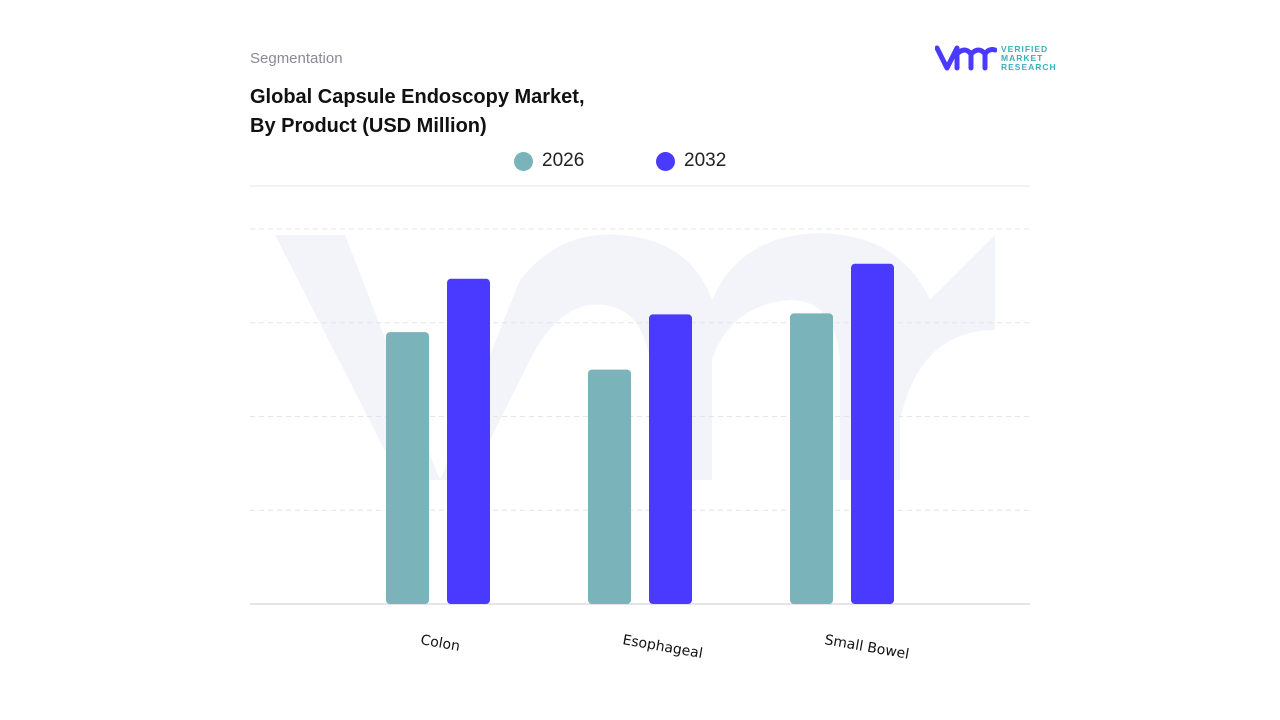 The height and width of the screenshot is (720, 1280). What do you see at coordinates (966, 58) in the screenshot?
I see `vmr-logo-icon` at bounding box center [966, 58].